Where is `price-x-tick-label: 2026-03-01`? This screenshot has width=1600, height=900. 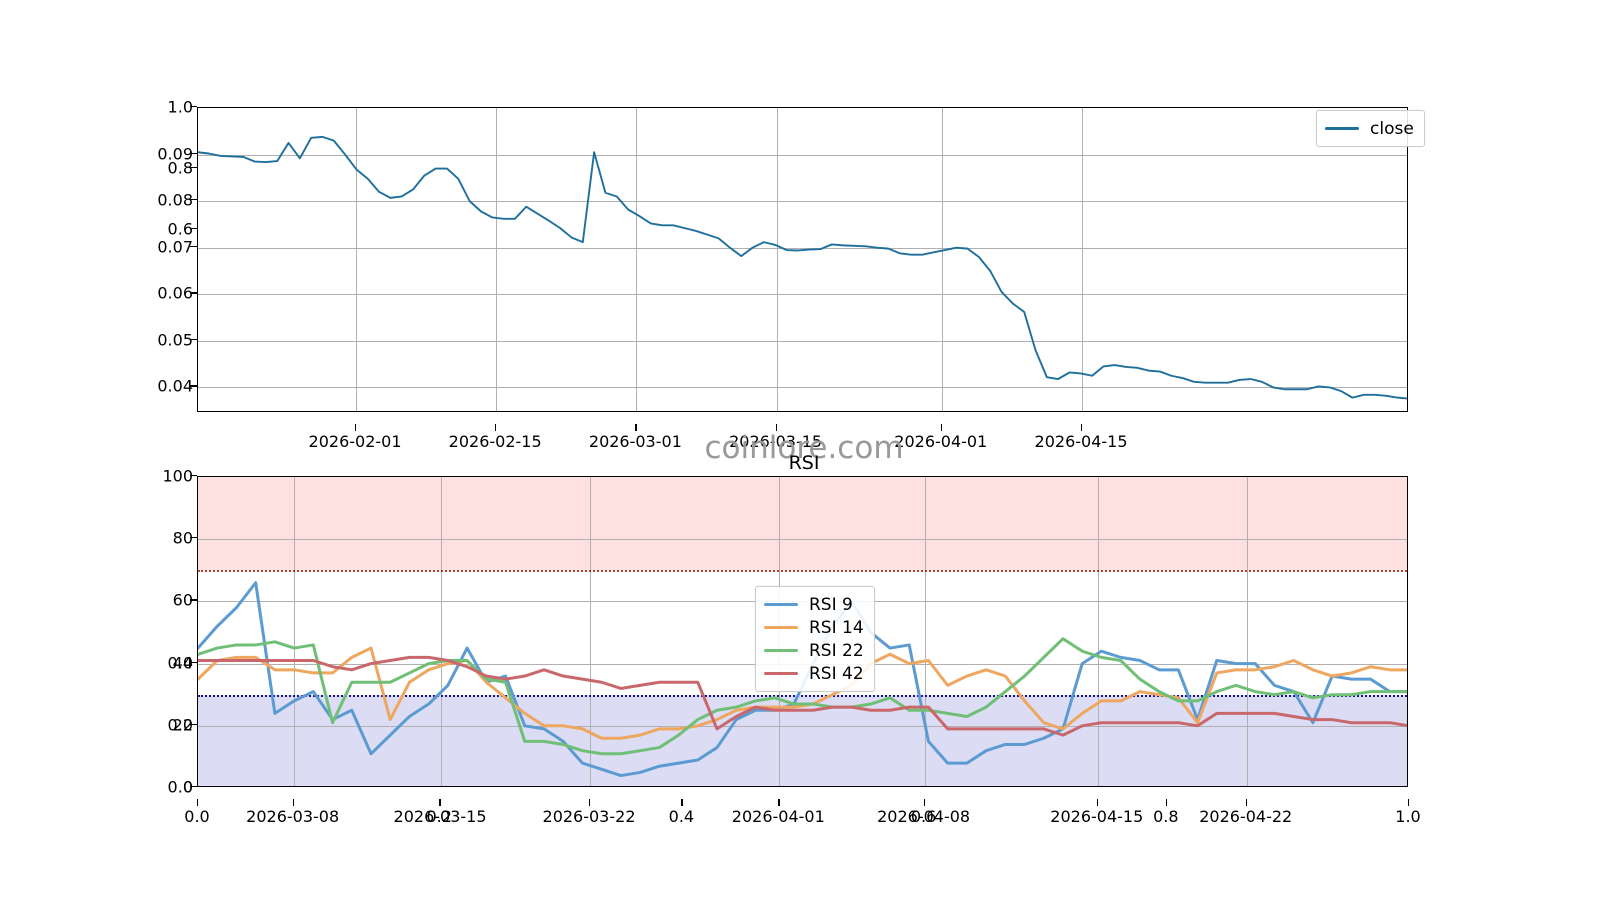
price-x-tick-label: 2026-03-01 is located at coordinates (635, 441).